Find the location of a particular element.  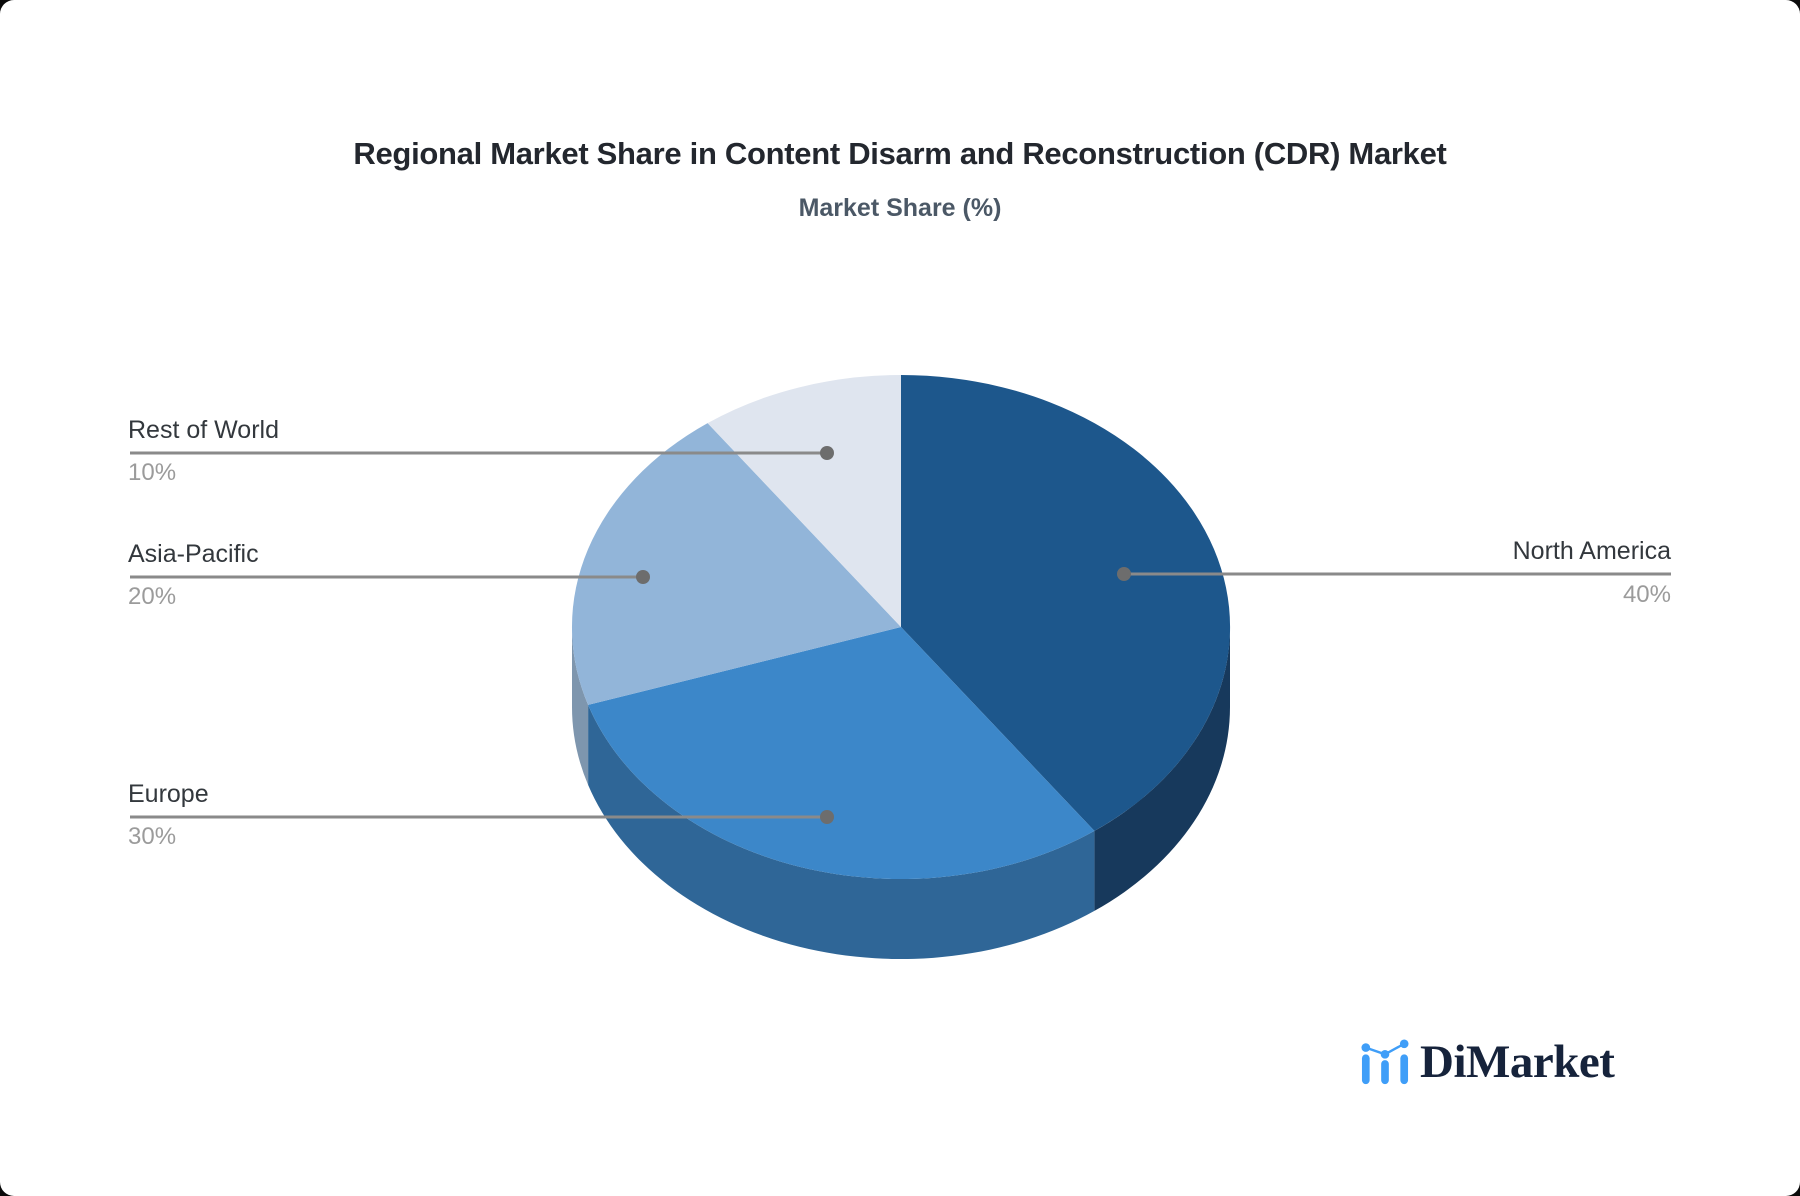

pie-side-europe is located at coordinates (841, 832).